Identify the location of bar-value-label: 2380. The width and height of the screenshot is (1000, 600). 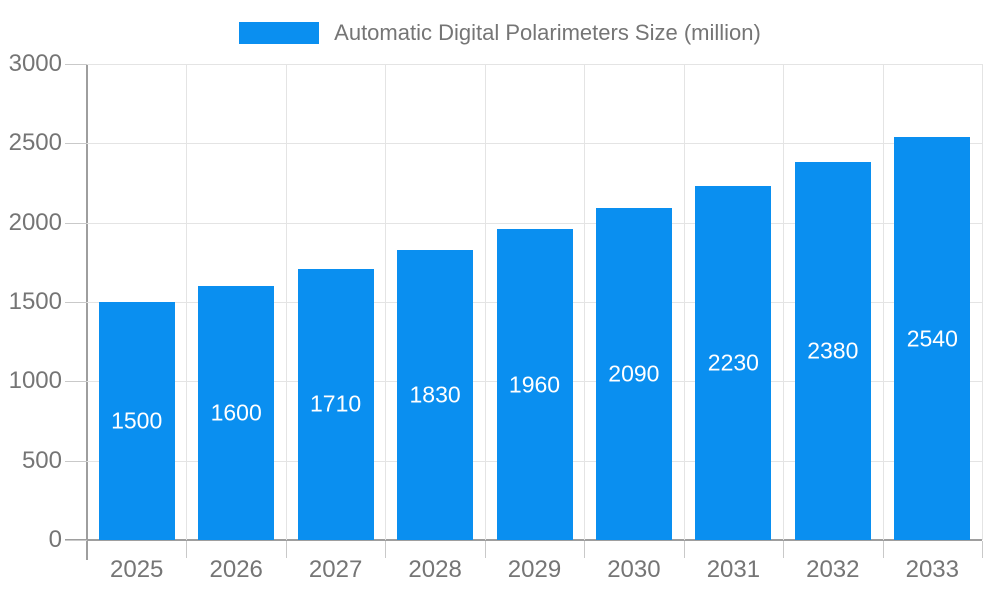
(833, 350).